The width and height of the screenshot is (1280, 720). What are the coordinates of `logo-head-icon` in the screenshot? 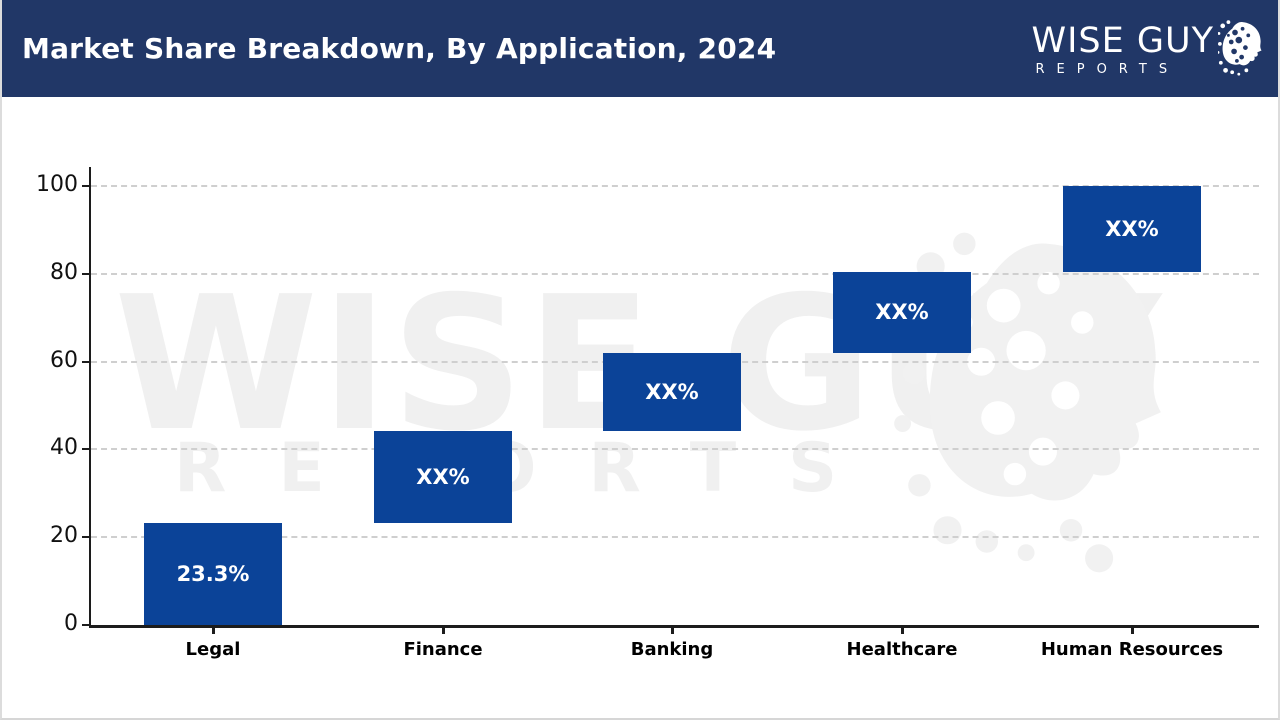 It's located at (1240, 48).